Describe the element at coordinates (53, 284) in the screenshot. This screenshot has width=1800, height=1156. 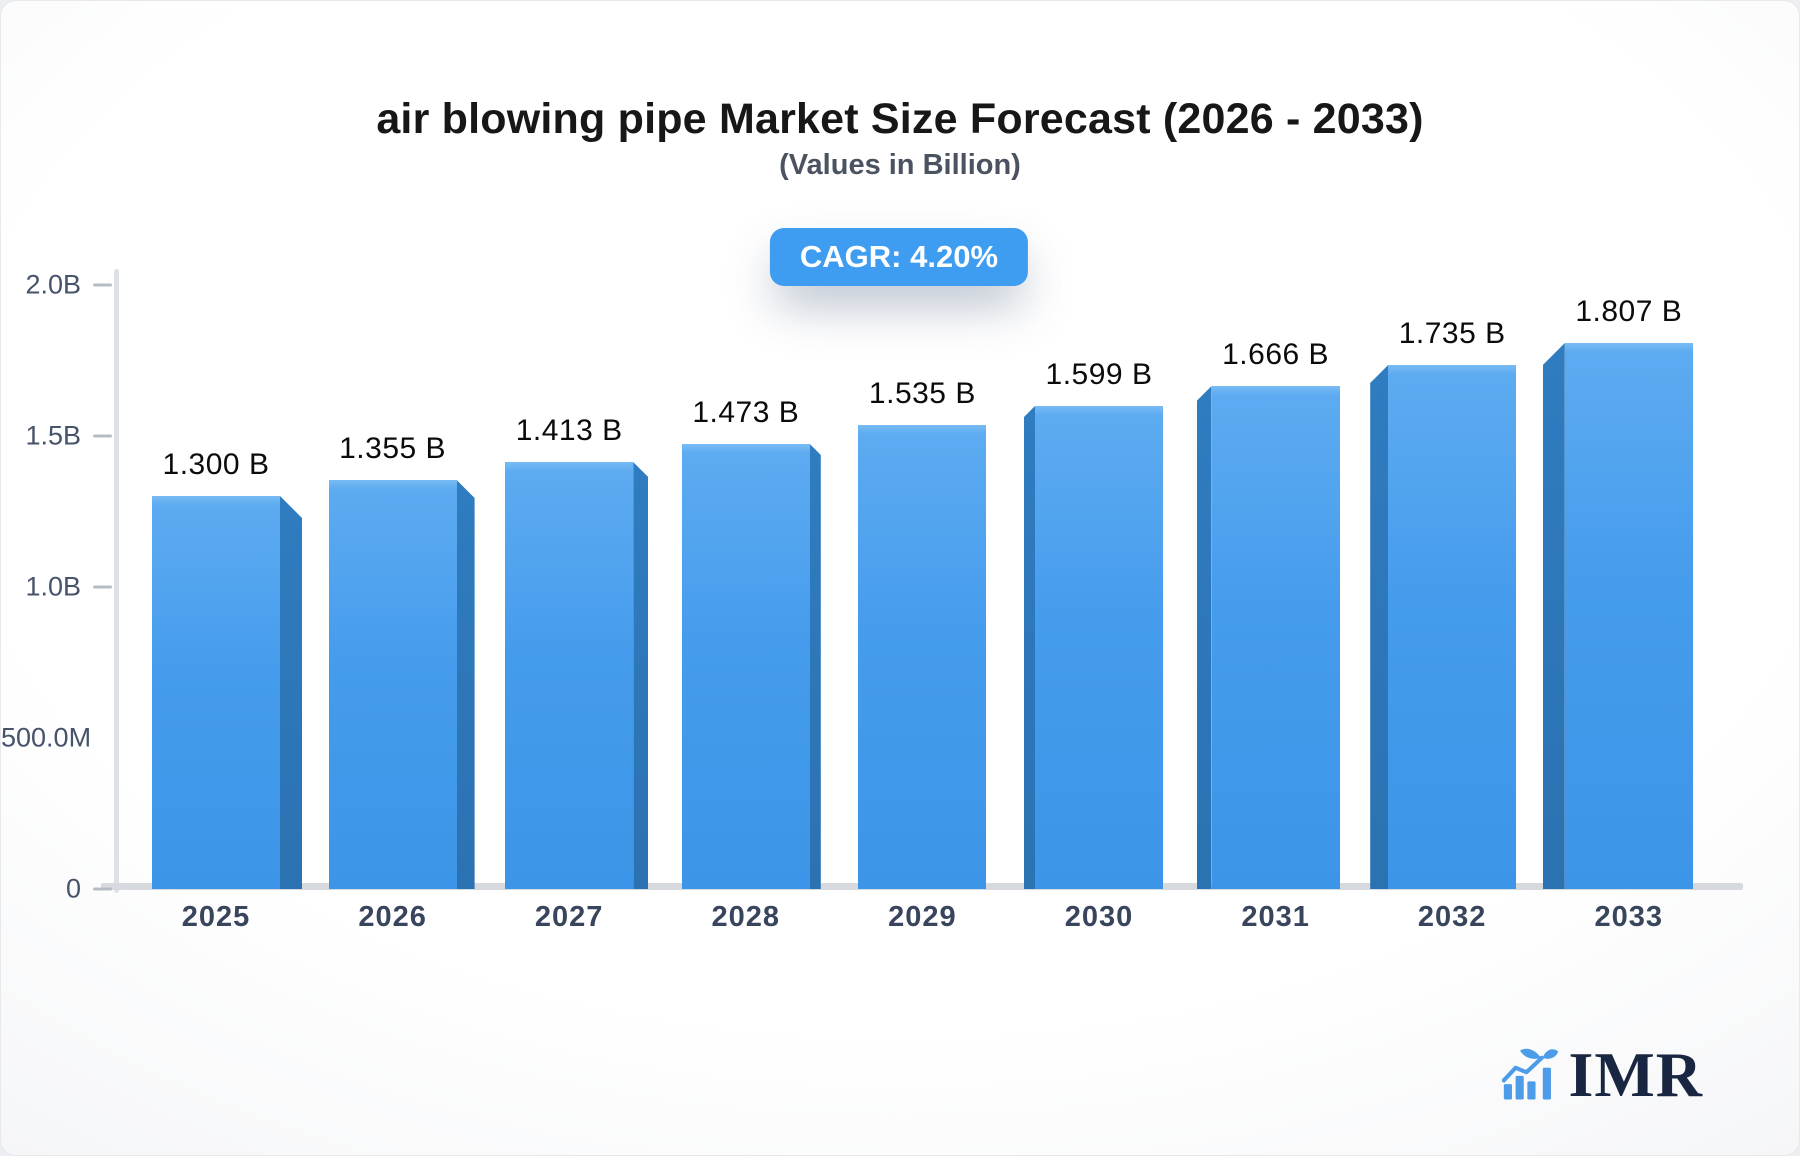
I see `y-tick-label: 2.0B` at that location.